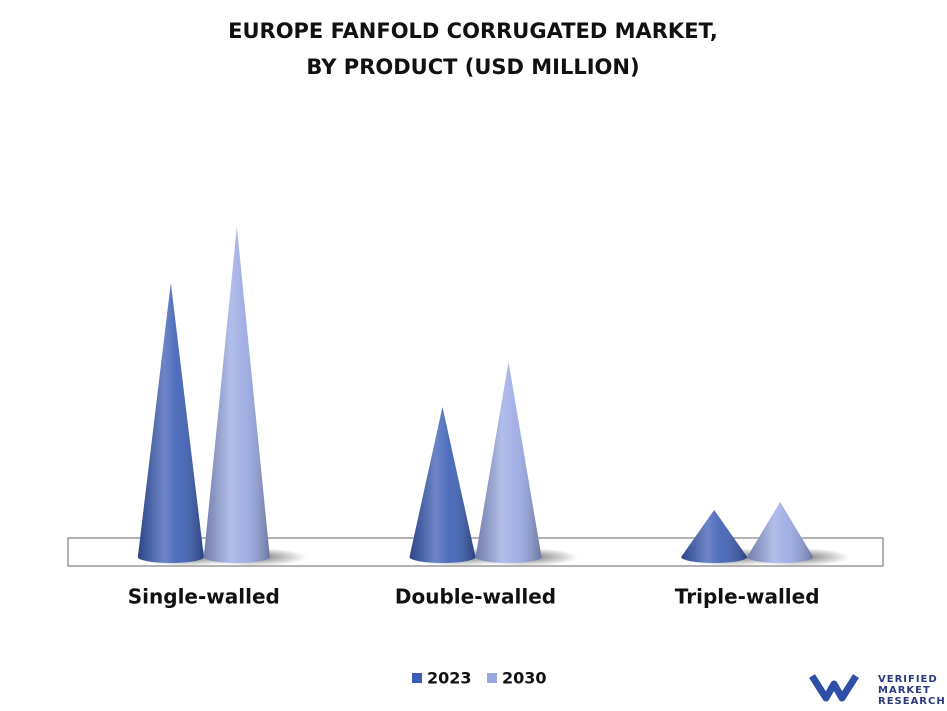 The width and height of the screenshot is (947, 711). I want to click on x-tick-label: Single-walled, so click(204, 597).